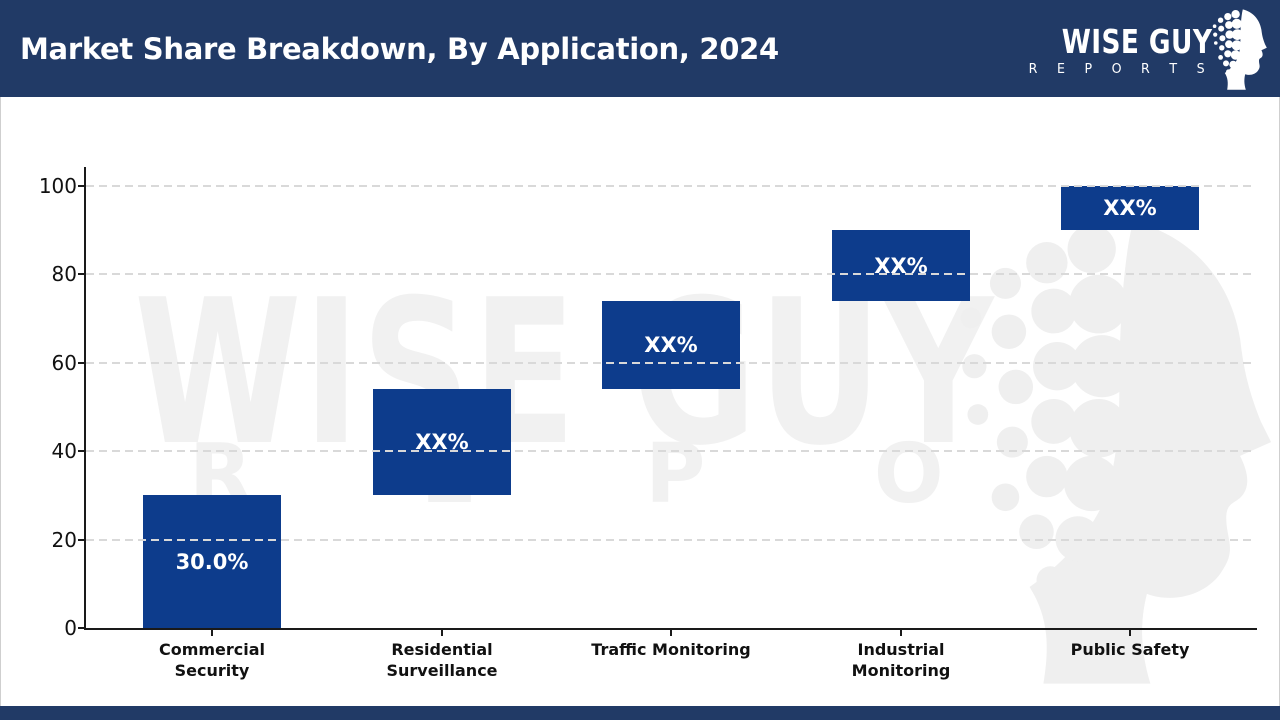  Describe the element at coordinates (442, 660) in the screenshot. I see `x-axis-category-label: Residential Surveillance` at that location.